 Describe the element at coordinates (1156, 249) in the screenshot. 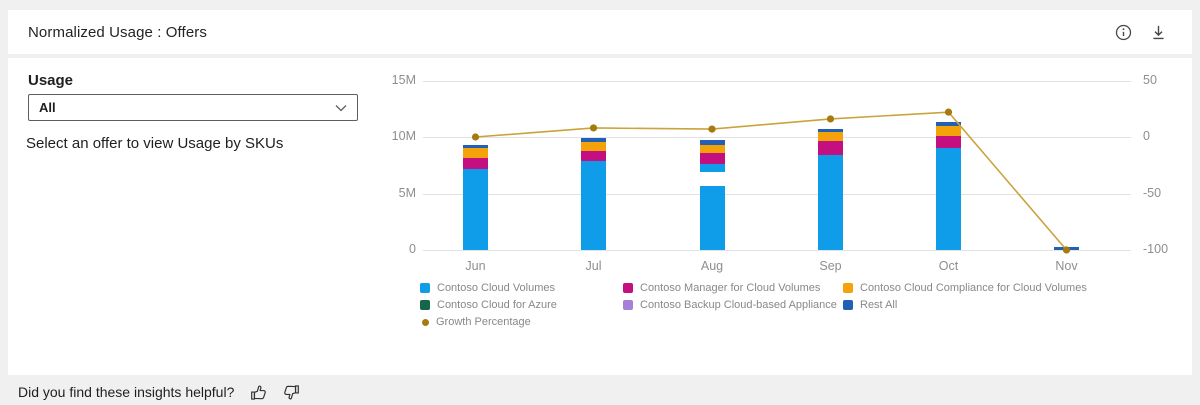

I see `y-axis-right-tick: -100` at that location.